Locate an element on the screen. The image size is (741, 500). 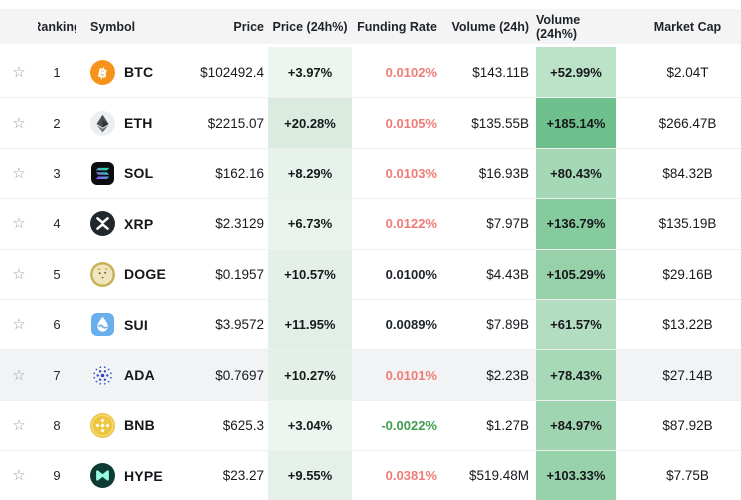
column-header-symbol: Symbol is located at coordinates (113, 26).